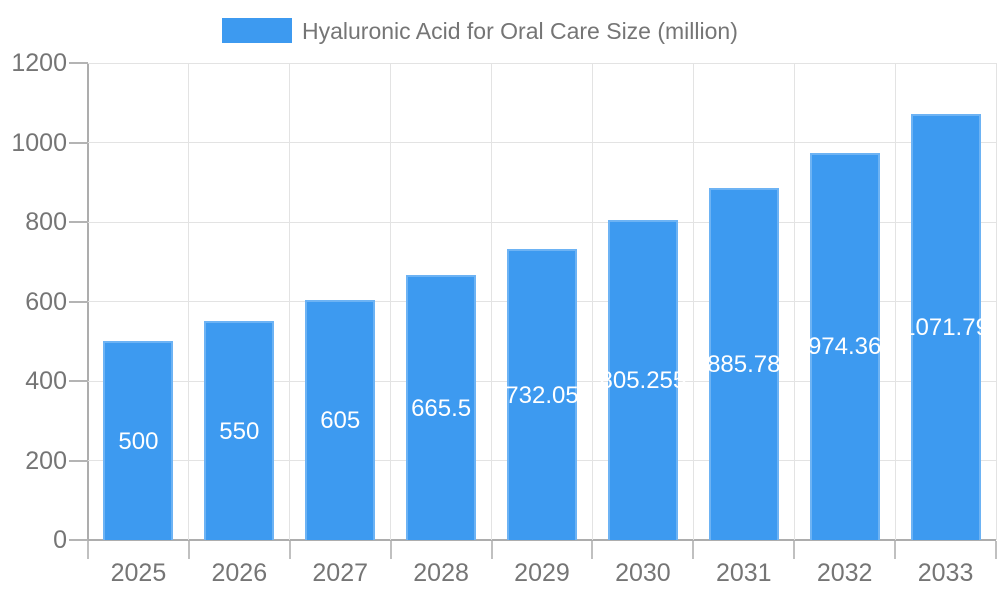  What do you see at coordinates (138, 573) in the screenshot?
I see `x-axis-tick-label: 2025` at bounding box center [138, 573].